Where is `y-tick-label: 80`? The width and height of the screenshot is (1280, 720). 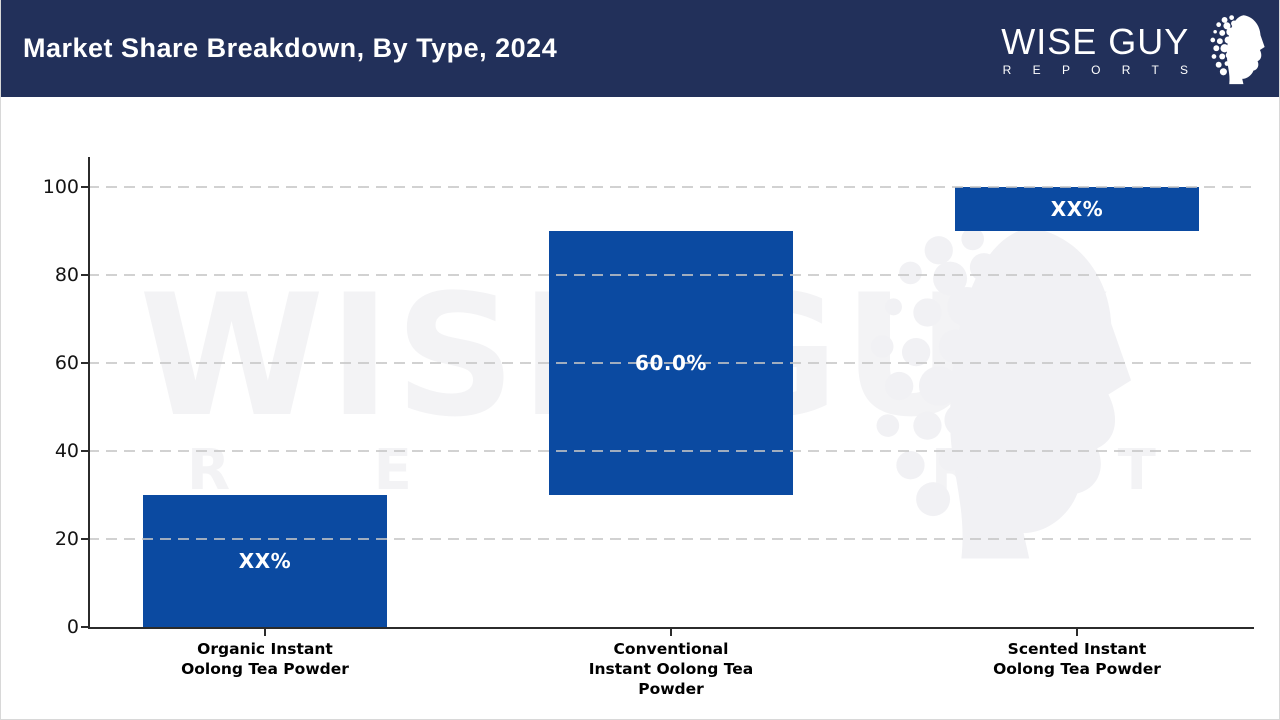 y-tick-label: 80 is located at coordinates (66, 275).